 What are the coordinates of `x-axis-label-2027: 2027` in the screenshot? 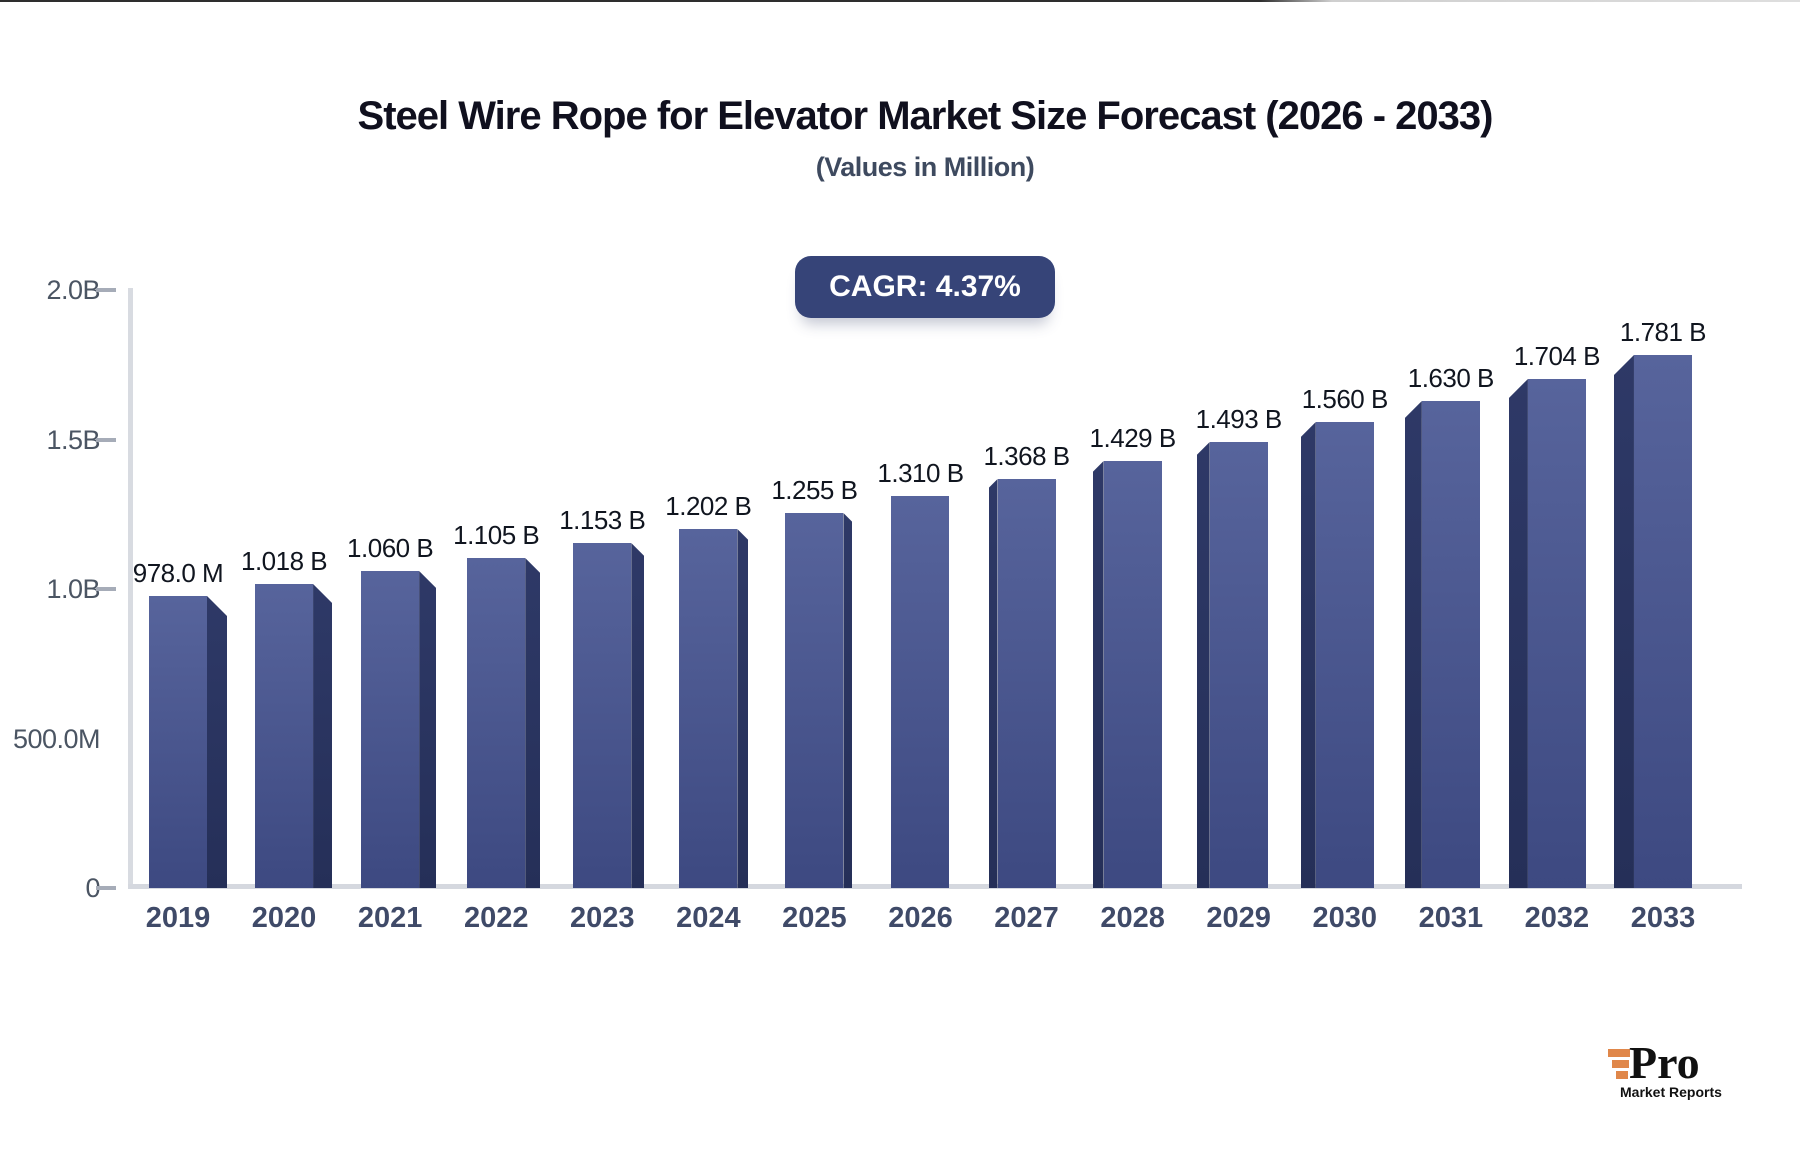 It's located at (1026, 918).